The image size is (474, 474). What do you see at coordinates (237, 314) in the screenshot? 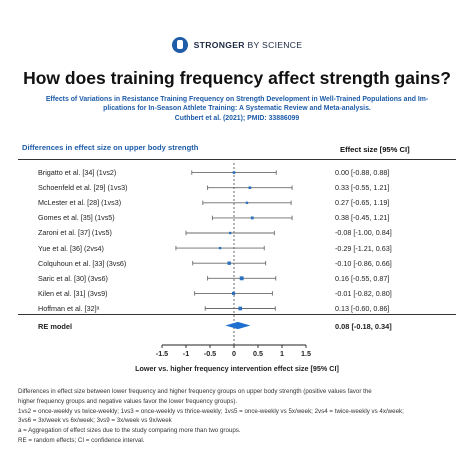
I see `summary-separator` at bounding box center [237, 314].